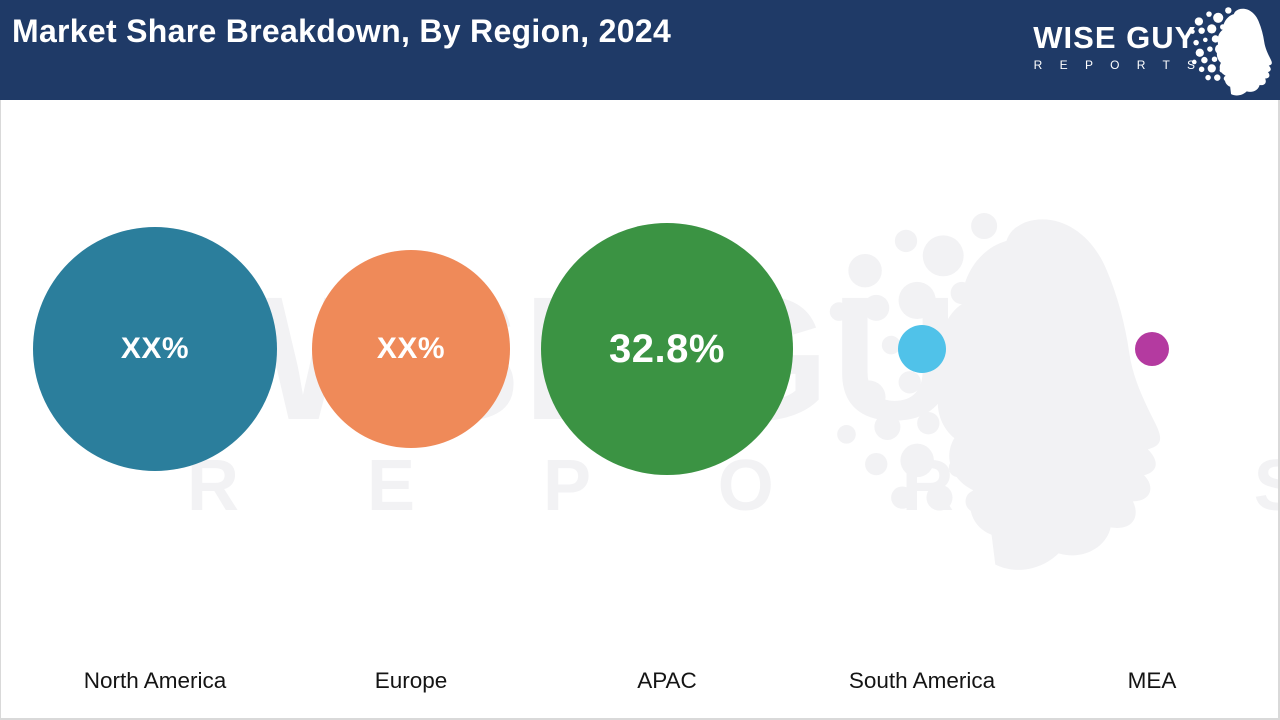  I want to click on bubble-mea, so click(1152, 349).